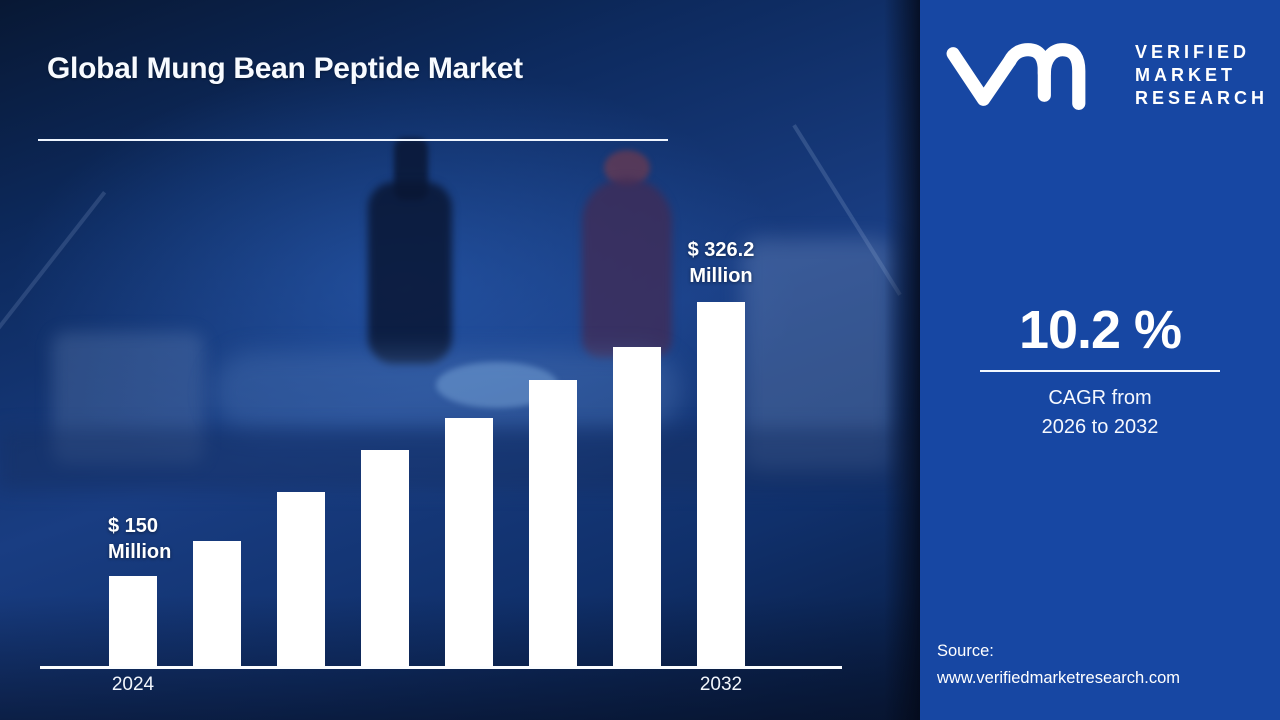 This screenshot has height=720, width=1280. I want to click on source-label: Source:, so click(965, 651).